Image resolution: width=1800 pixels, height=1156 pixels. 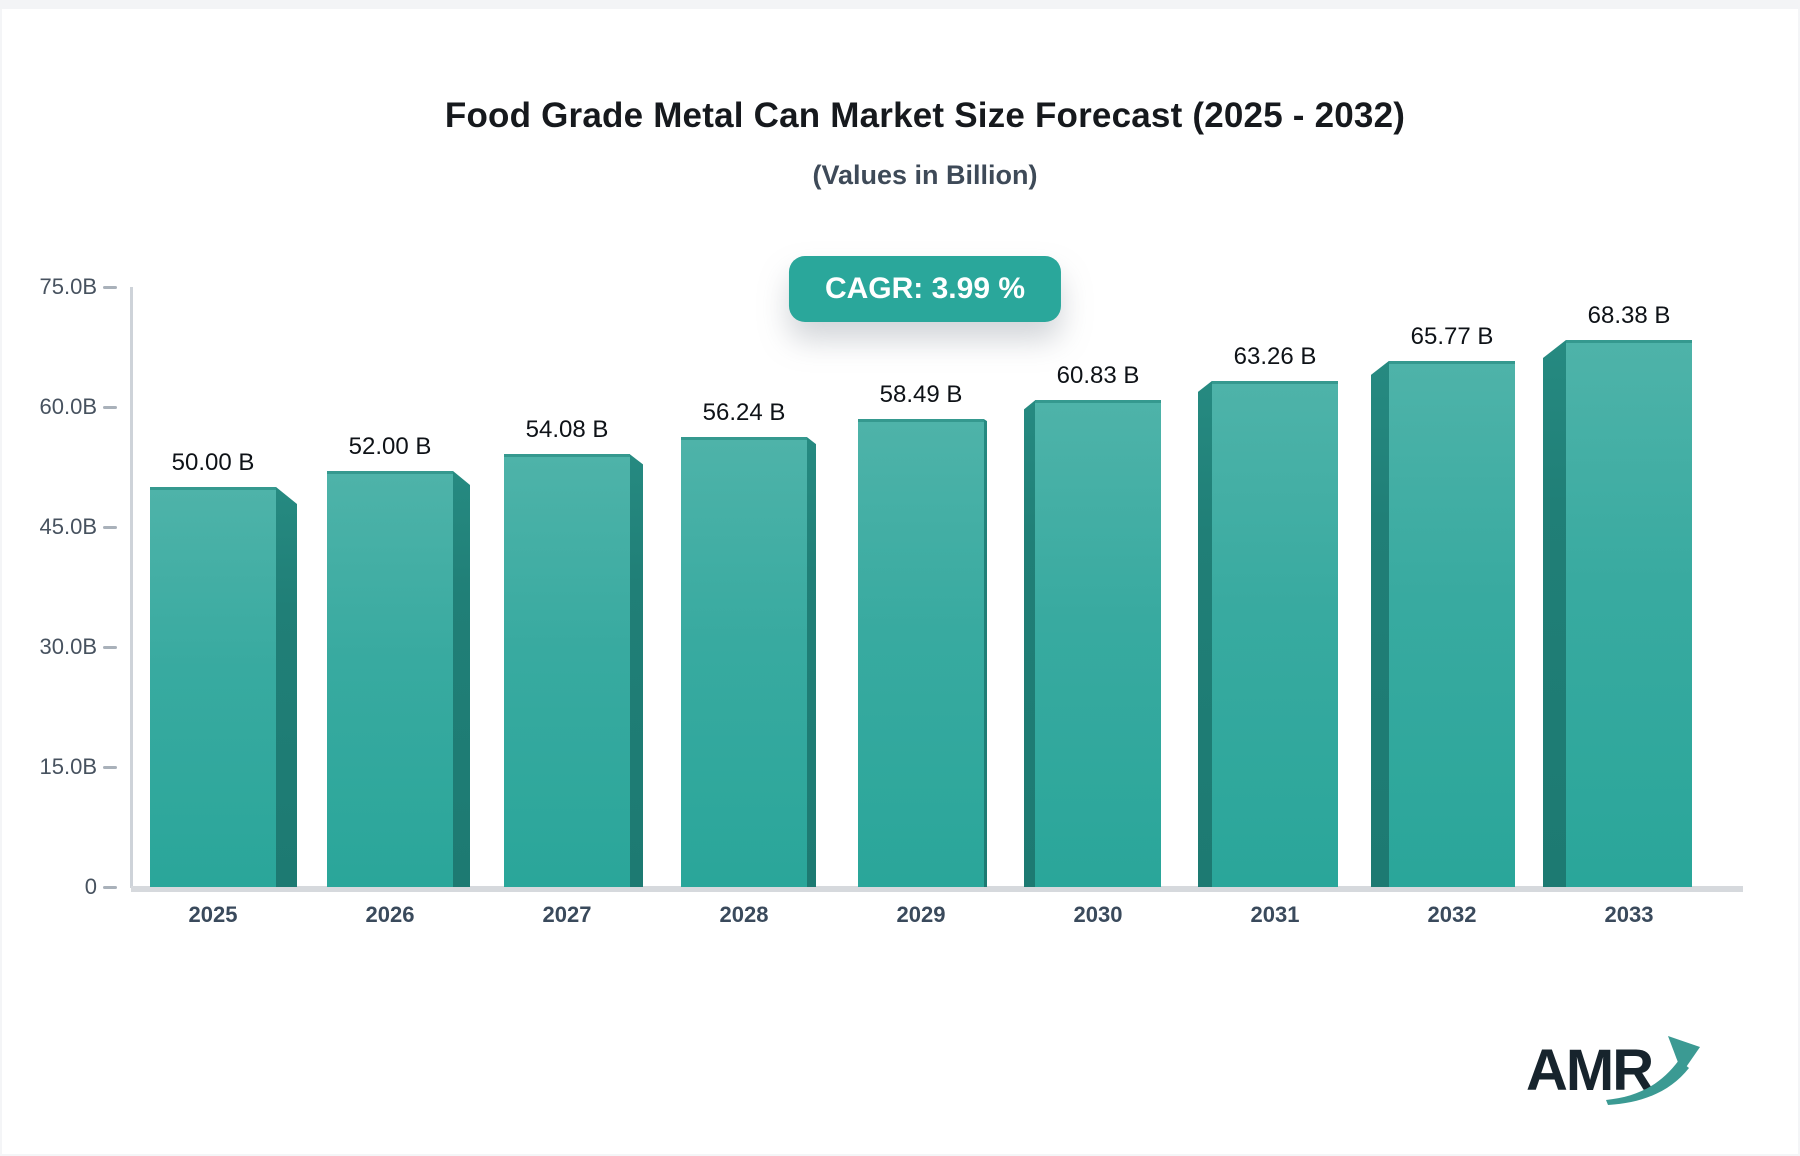 What do you see at coordinates (1029, 643) in the screenshot?
I see `bar-side-panel-2030` at bounding box center [1029, 643].